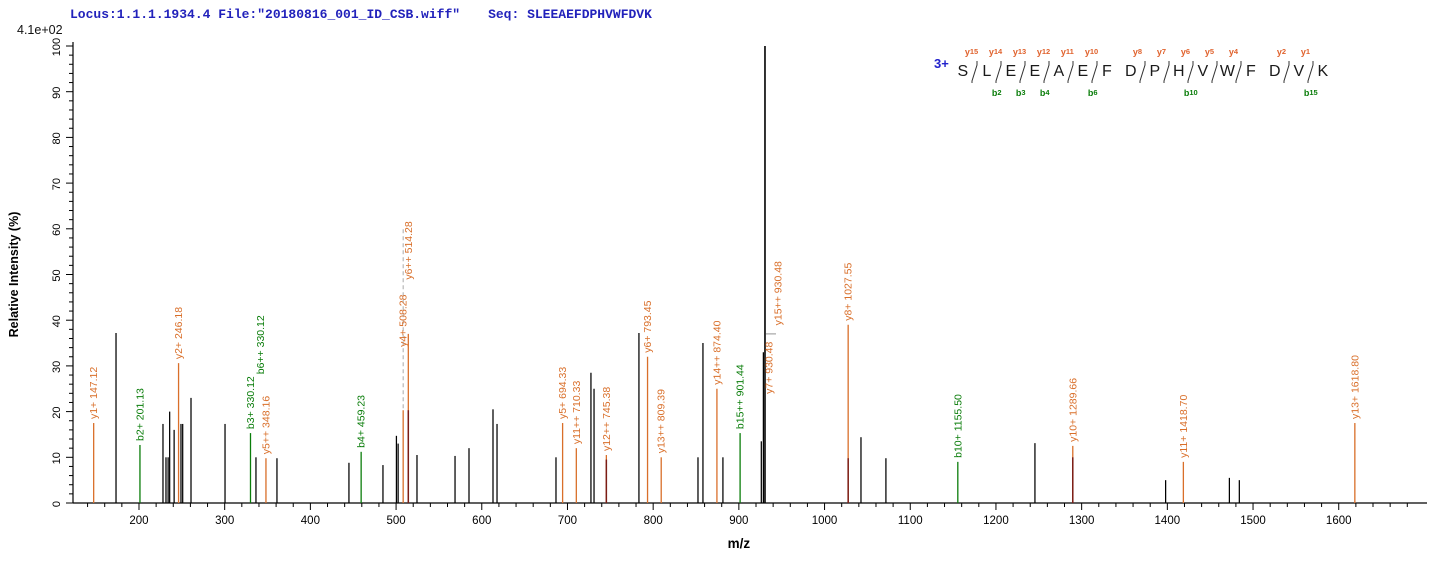 Image resolution: width=1436 pixels, height=562 pixels. Describe the element at coordinates (1161, 52) in the screenshot. I see `y-ion-marker: y7` at that location.